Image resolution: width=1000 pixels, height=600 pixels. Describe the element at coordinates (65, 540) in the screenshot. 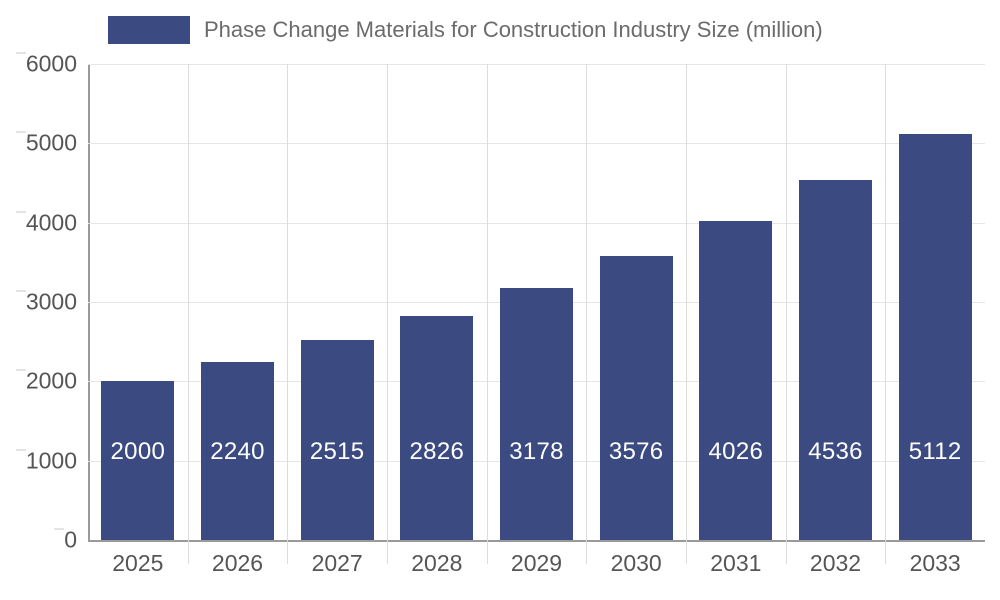

I see `y-axis-tick-label: 0` at that location.